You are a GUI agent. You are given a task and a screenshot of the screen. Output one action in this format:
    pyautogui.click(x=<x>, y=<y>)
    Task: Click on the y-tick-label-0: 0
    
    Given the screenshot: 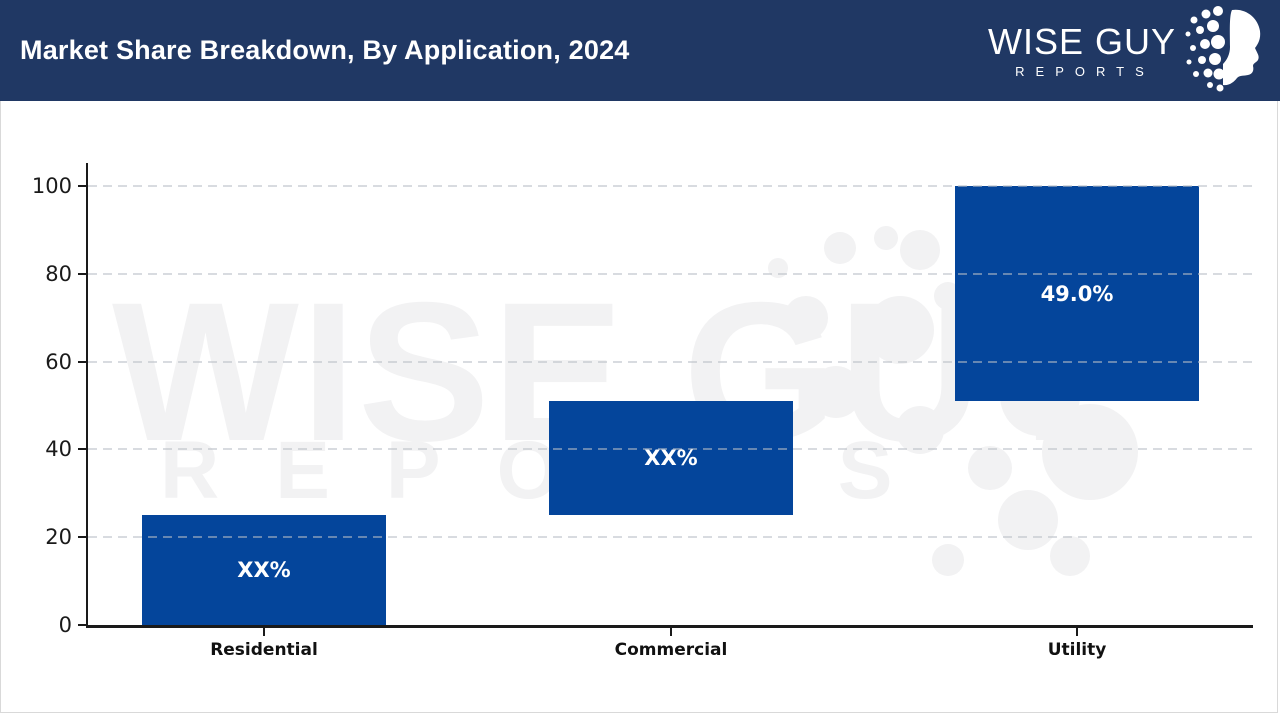 What is the action you would take?
    pyautogui.click(x=65, y=625)
    